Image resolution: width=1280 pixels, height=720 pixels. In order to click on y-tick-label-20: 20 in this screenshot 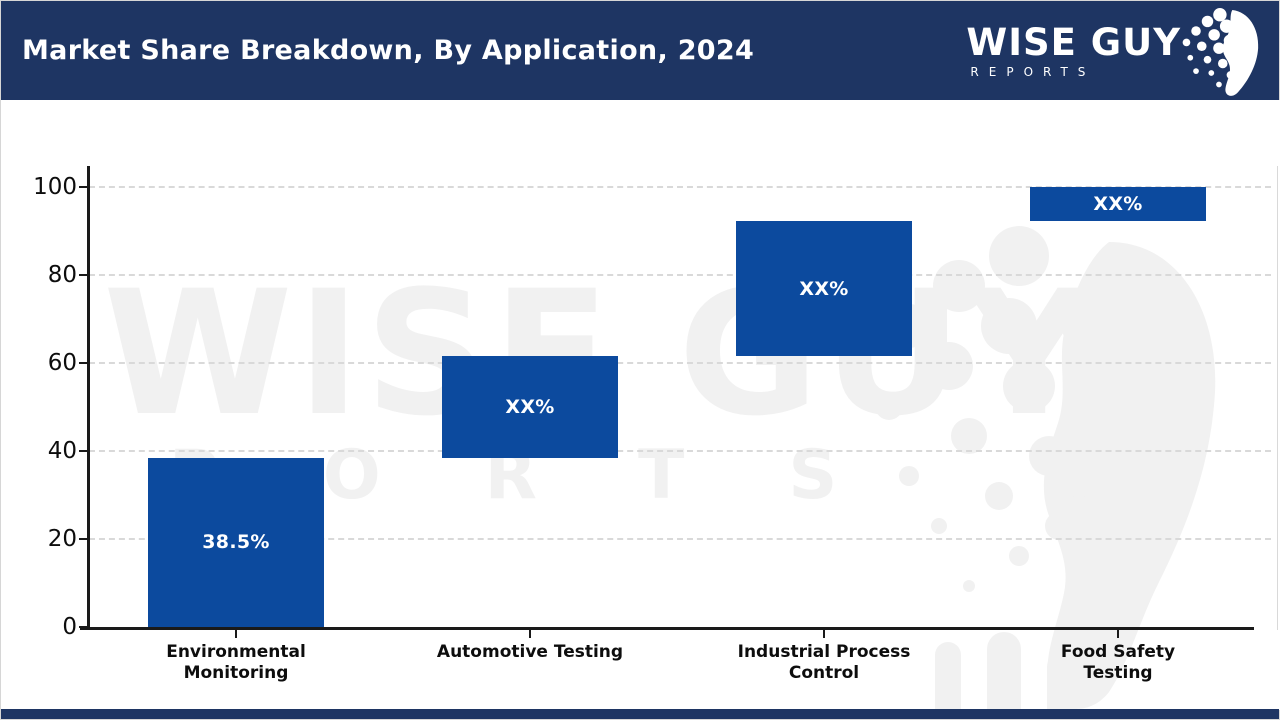, I will do `click(62, 539)`.